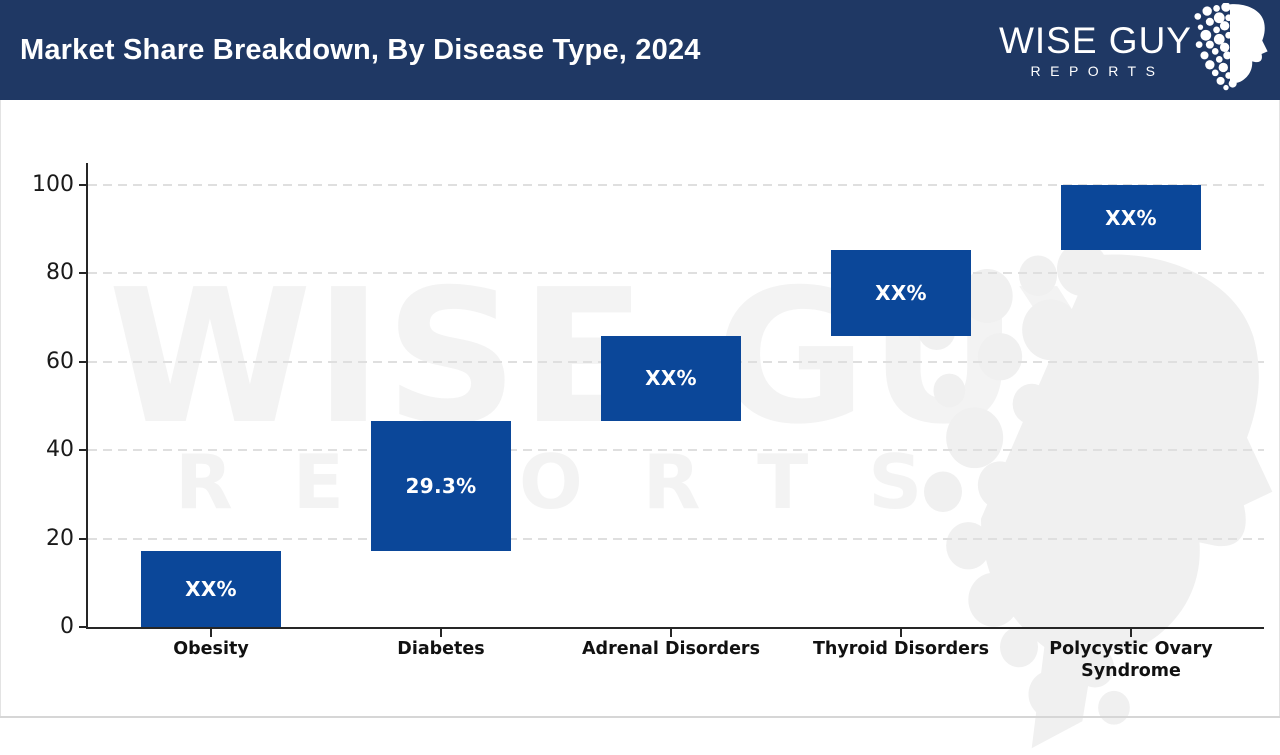 This screenshot has width=1280, height=755. I want to click on category-label: Polycystic Ovary Syndrome, so click(1131, 660).